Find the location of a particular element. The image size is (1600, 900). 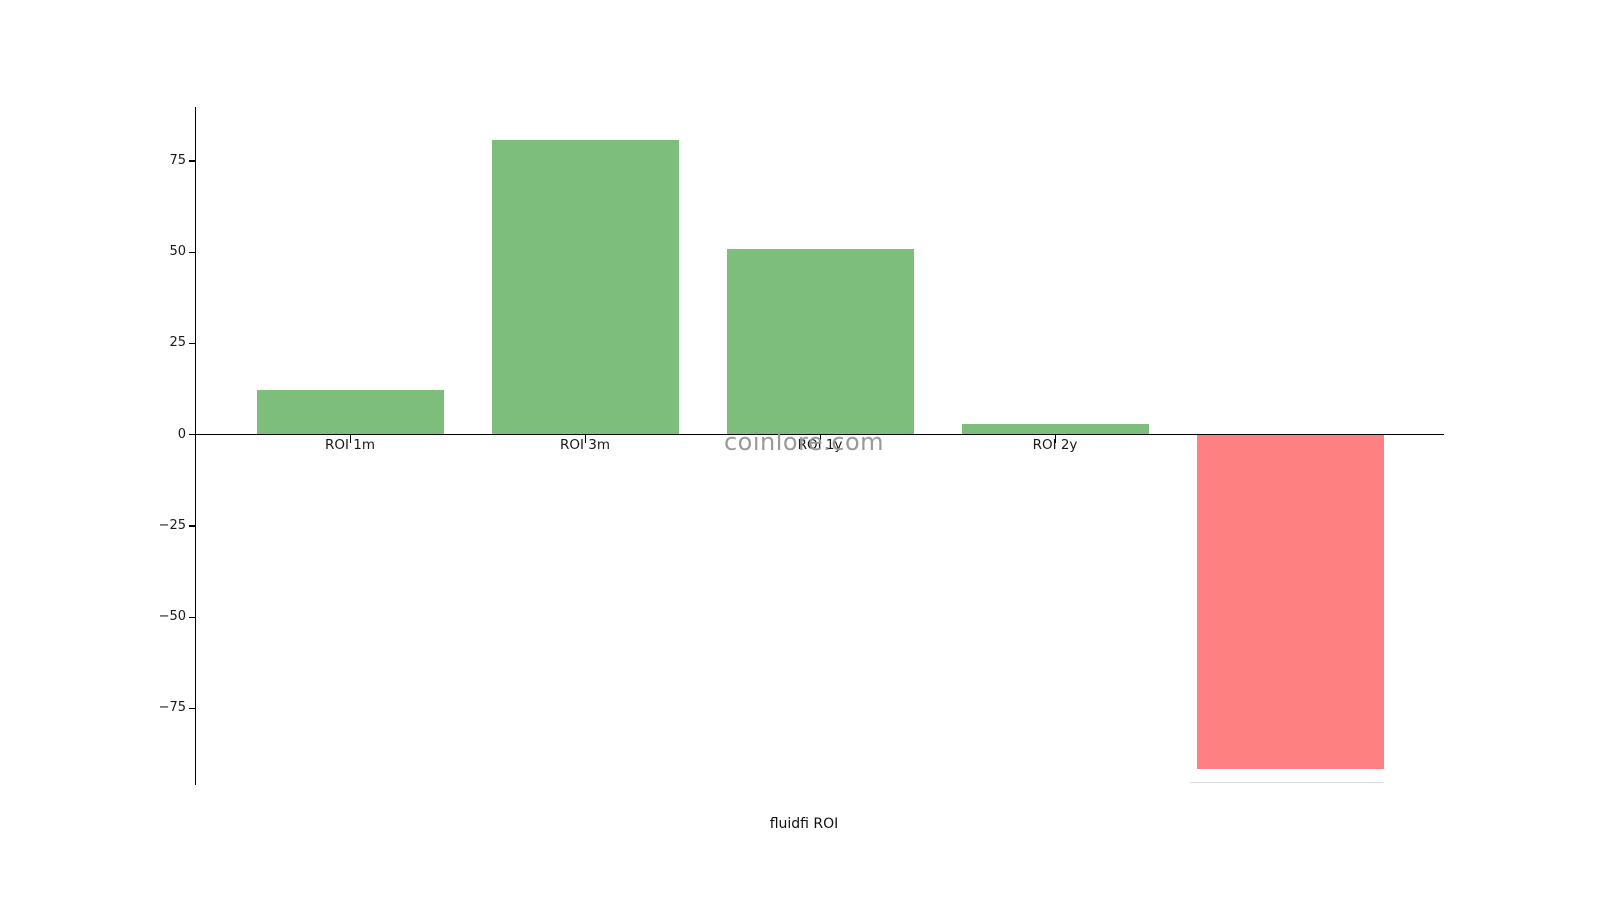

y-tick-label: 0 is located at coordinates (181, 434).